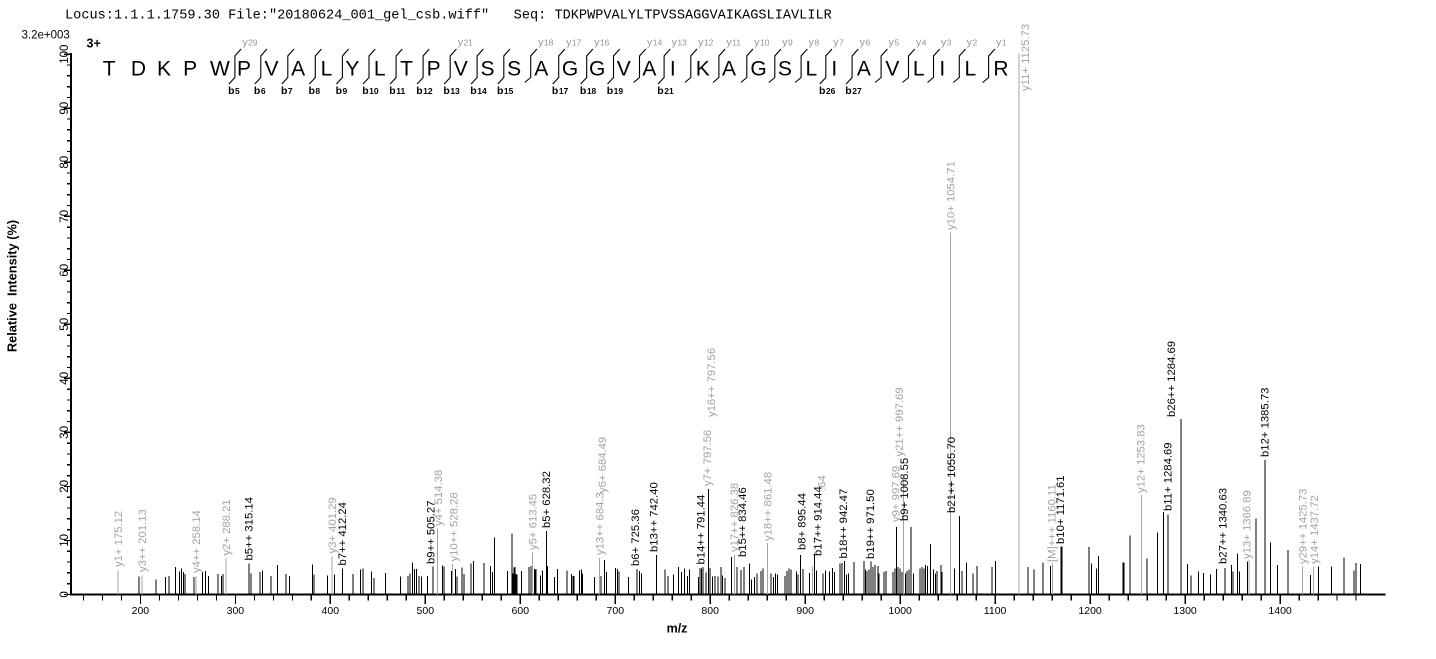 This screenshot has height=659, width=1436. Describe the element at coordinates (197, 541) in the screenshot. I see `svg-text: y4++ 258.14` at that location.